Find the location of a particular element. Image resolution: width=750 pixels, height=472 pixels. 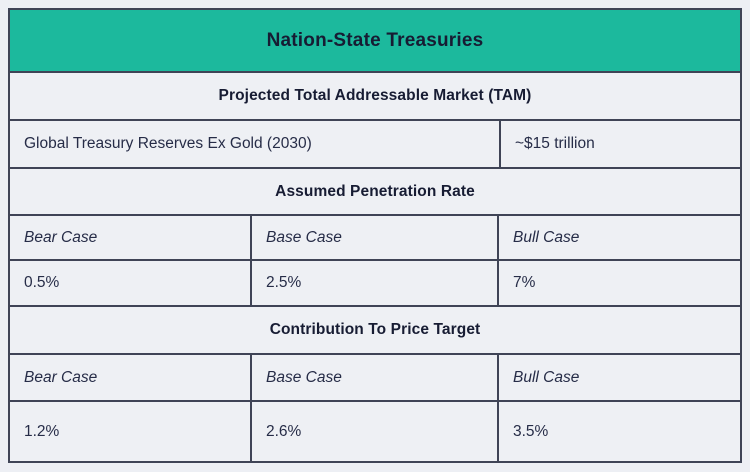

contribution-case-row: Bear Case Base Case Bull Case is located at coordinates (375, 376).